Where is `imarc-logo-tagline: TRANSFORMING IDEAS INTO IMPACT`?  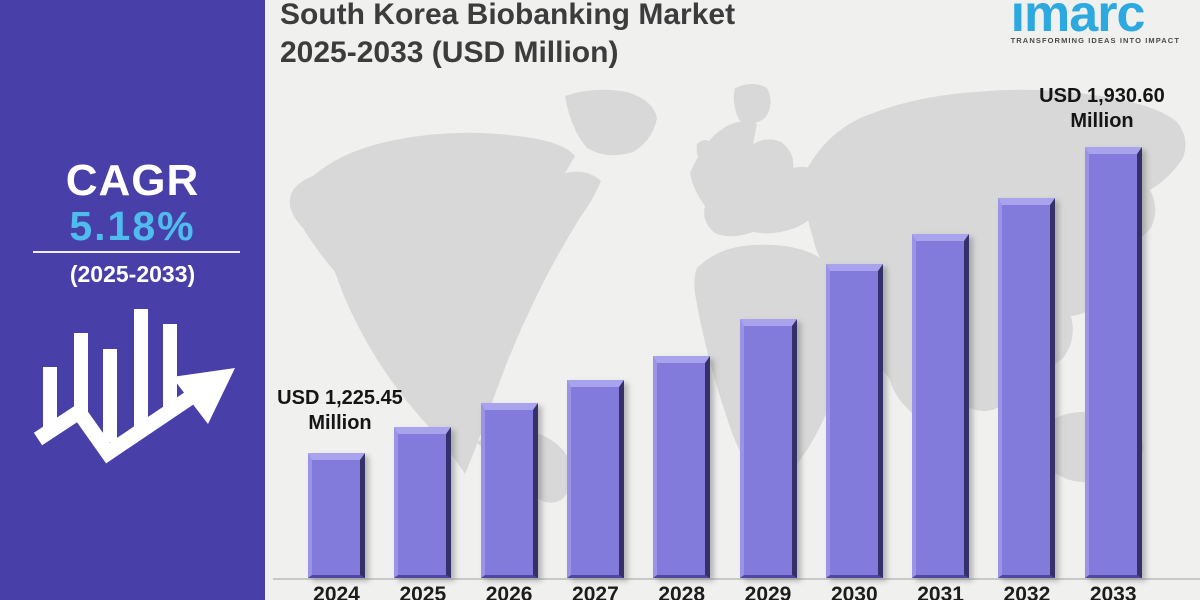 imarc-logo-tagline: TRANSFORMING IDEAS INTO IMPACT is located at coordinates (1095, 40).